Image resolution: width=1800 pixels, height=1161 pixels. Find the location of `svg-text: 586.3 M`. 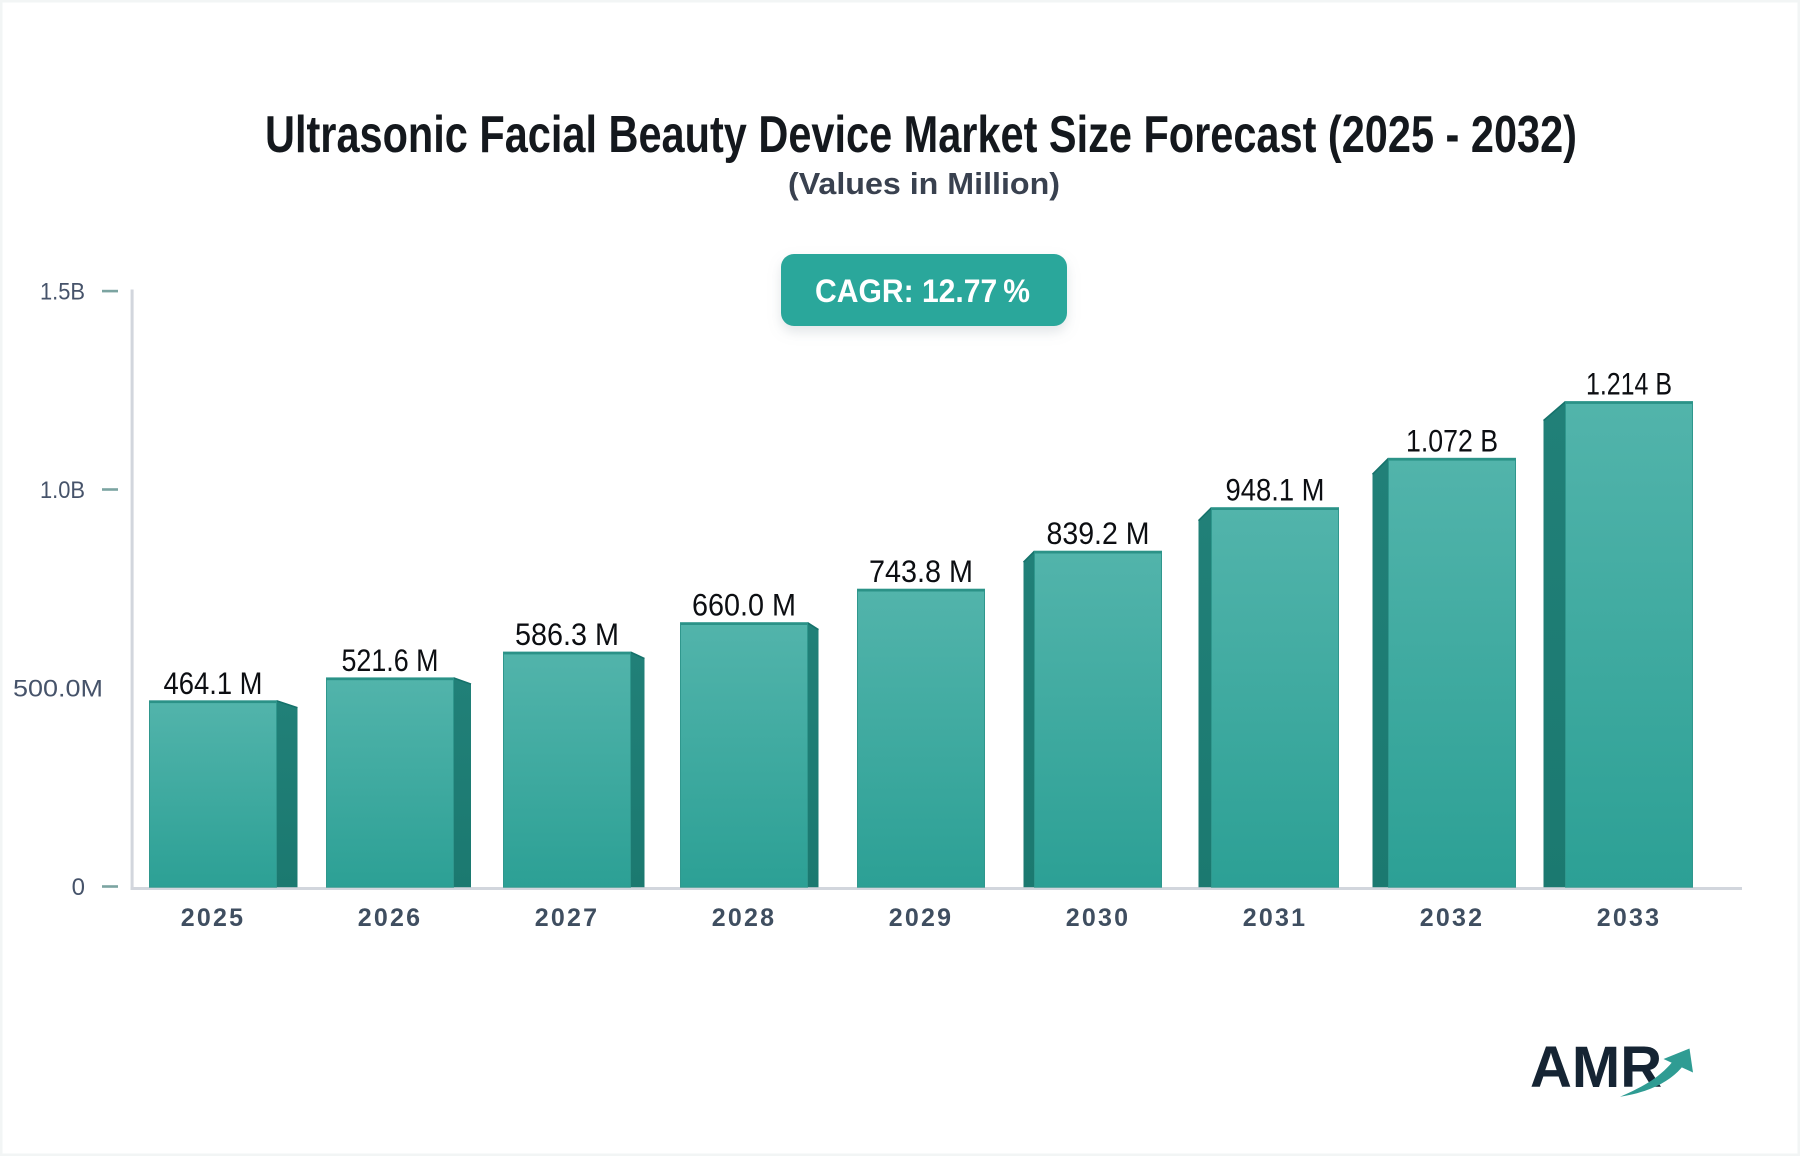

svg-text: 586.3 M is located at coordinates (567, 634).